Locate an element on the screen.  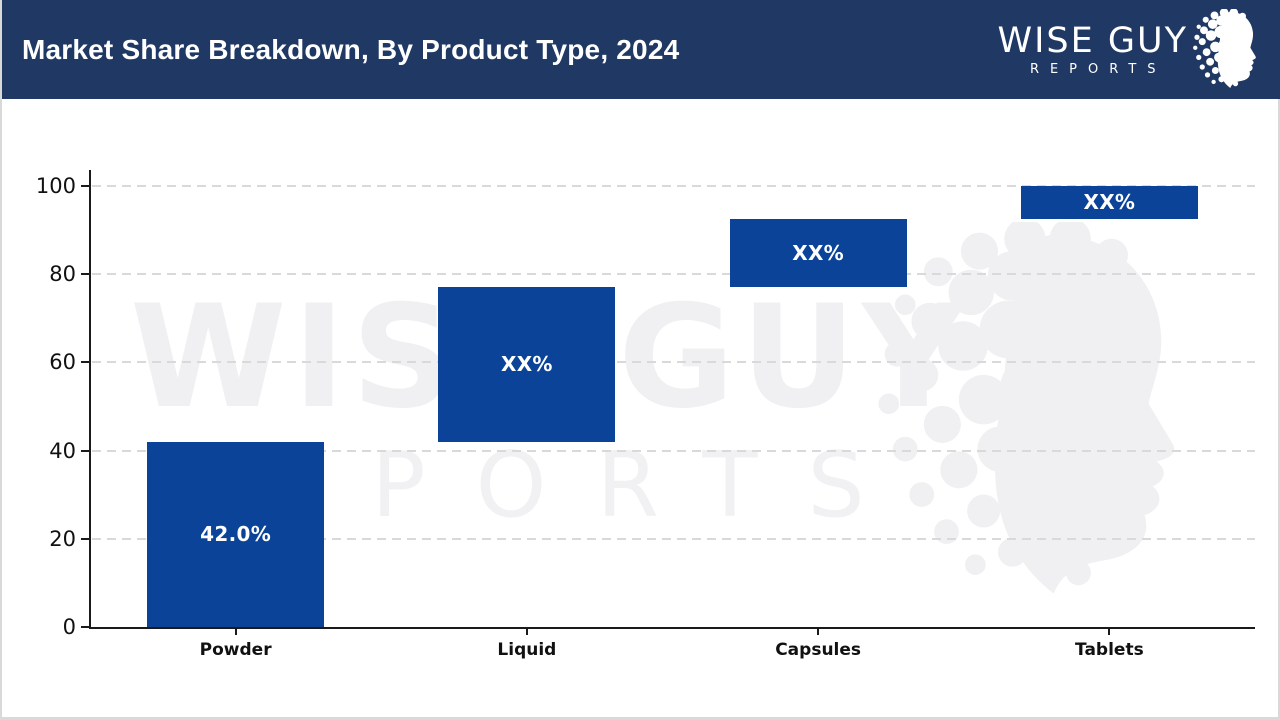
bar-value-label-tablets: XX% is located at coordinates (1109, 202).